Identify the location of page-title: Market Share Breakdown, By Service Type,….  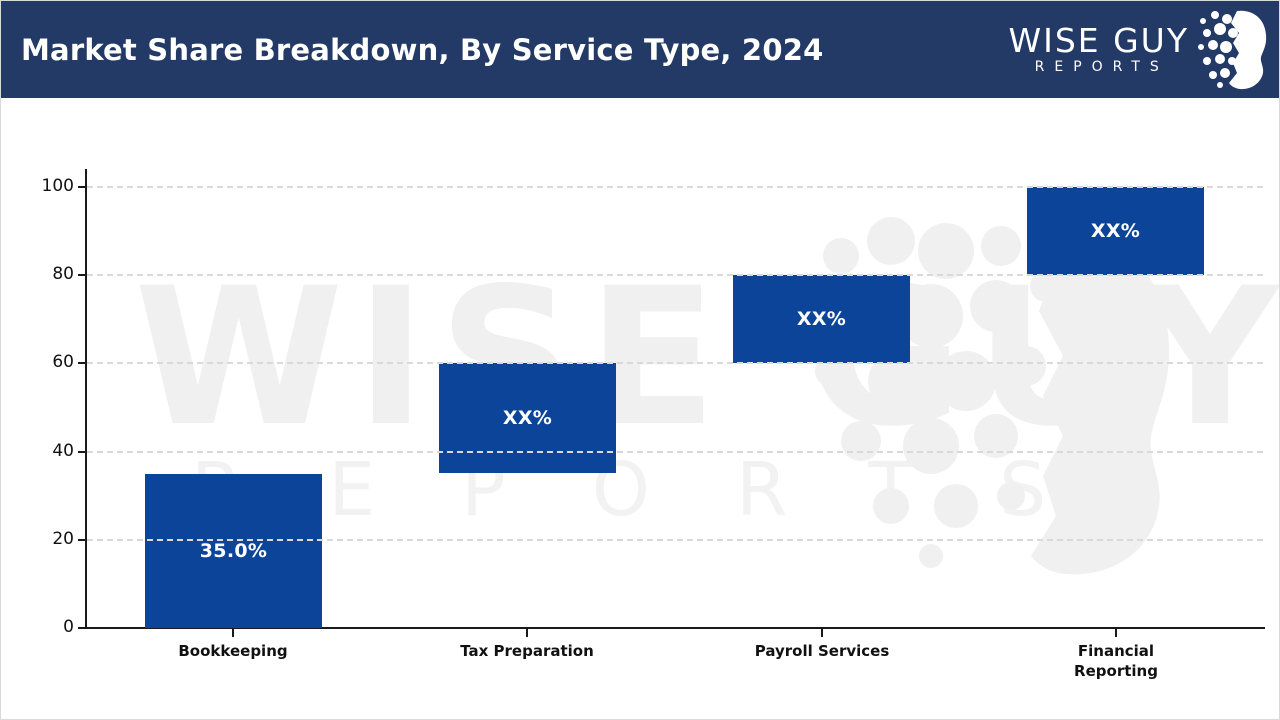
(422, 49).